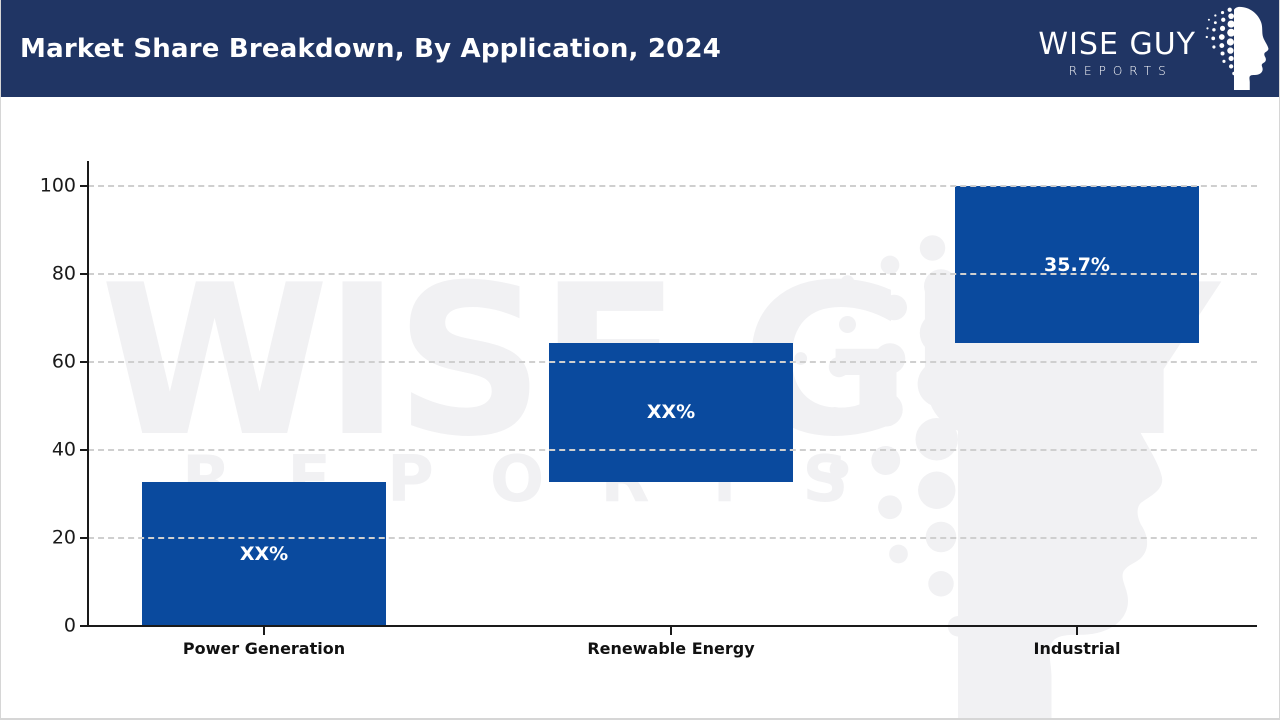  Describe the element at coordinates (1117, 44) in the screenshot. I see `logo-wordmark: WISE GUY` at that location.